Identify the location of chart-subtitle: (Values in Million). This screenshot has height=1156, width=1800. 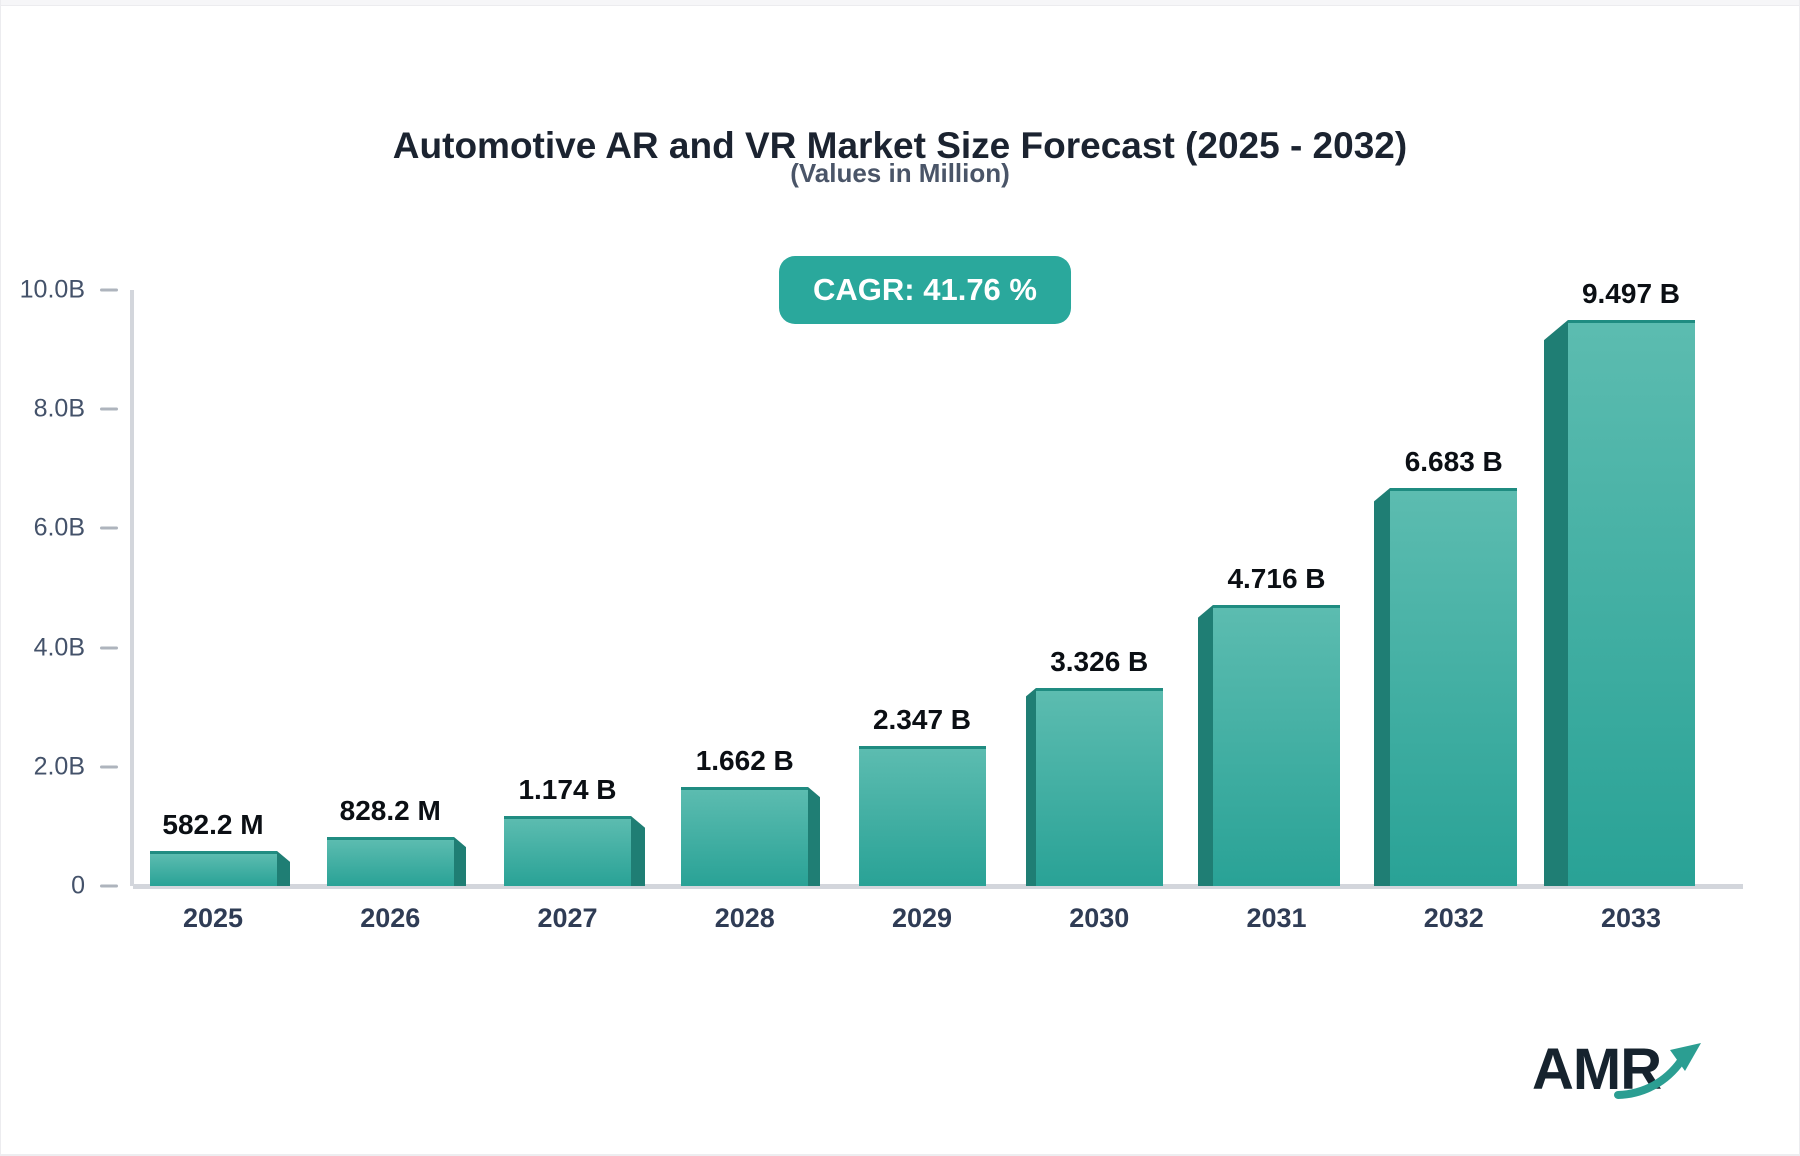
(900, 173).